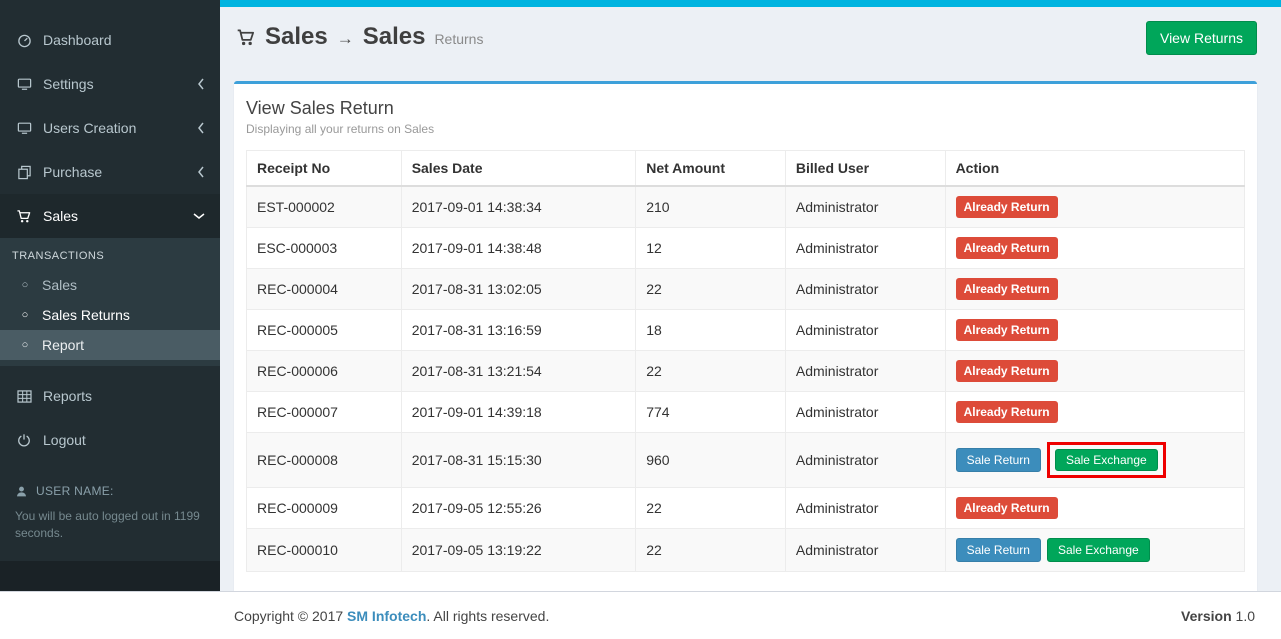 The image size is (1281, 639). I want to click on cell-receipt-no: EST-000002, so click(324, 206).